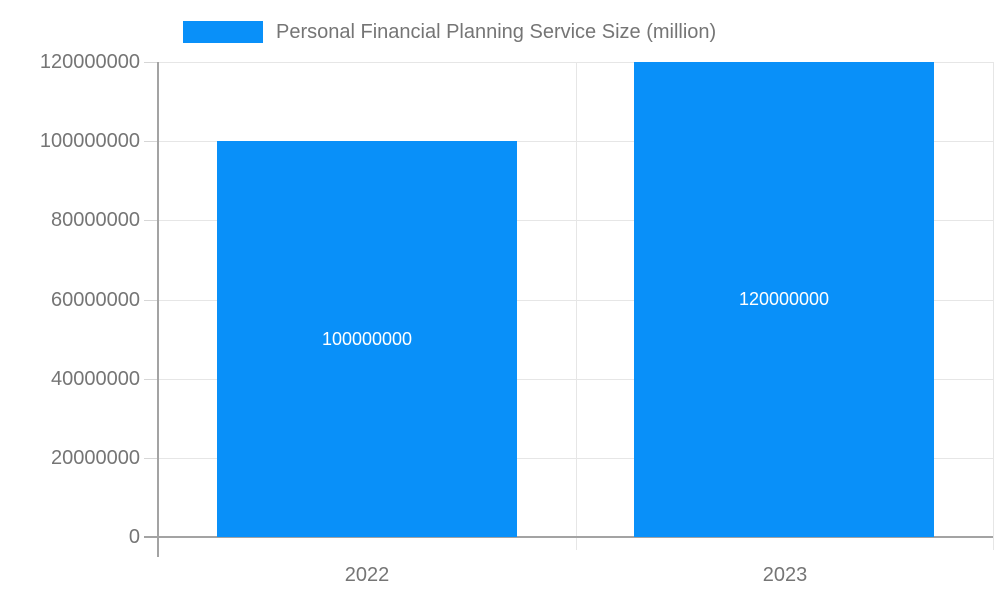  Describe the element at coordinates (95, 300) in the screenshot. I see `y-tick-label: 60000000` at that location.